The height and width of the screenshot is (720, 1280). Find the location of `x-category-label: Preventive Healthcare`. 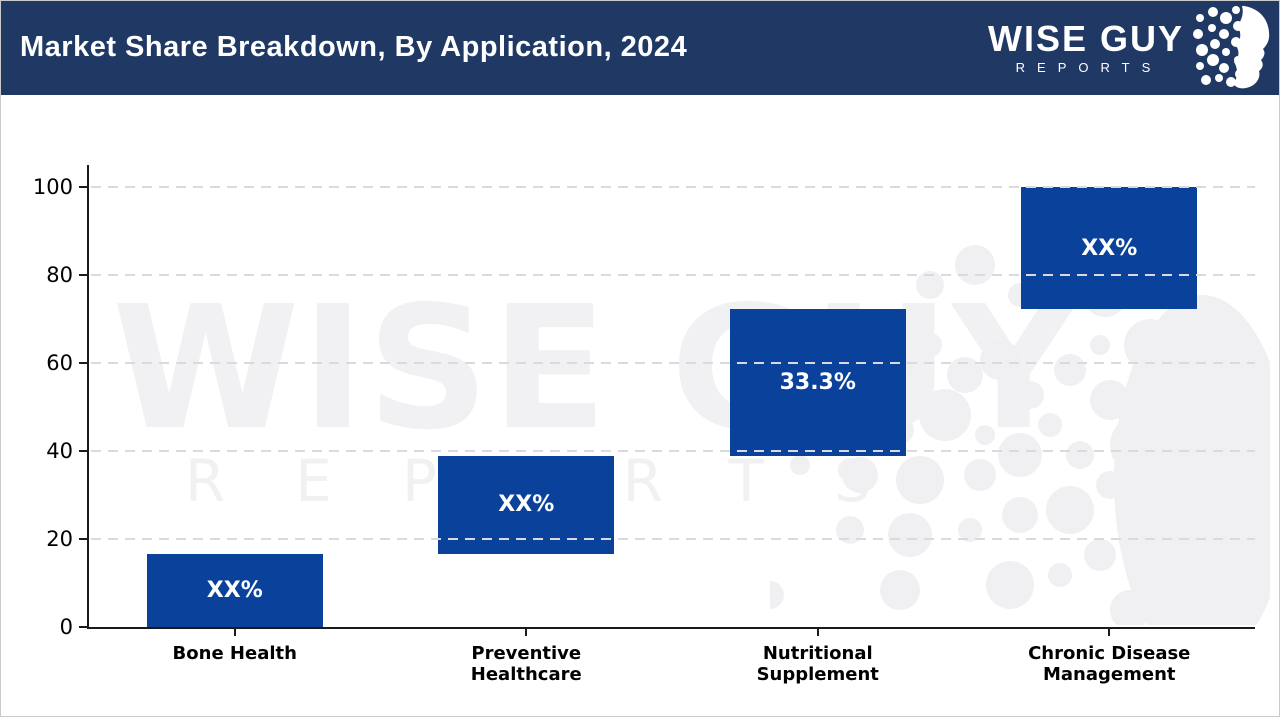

x-category-label: Preventive Healthcare is located at coordinates (527, 664).